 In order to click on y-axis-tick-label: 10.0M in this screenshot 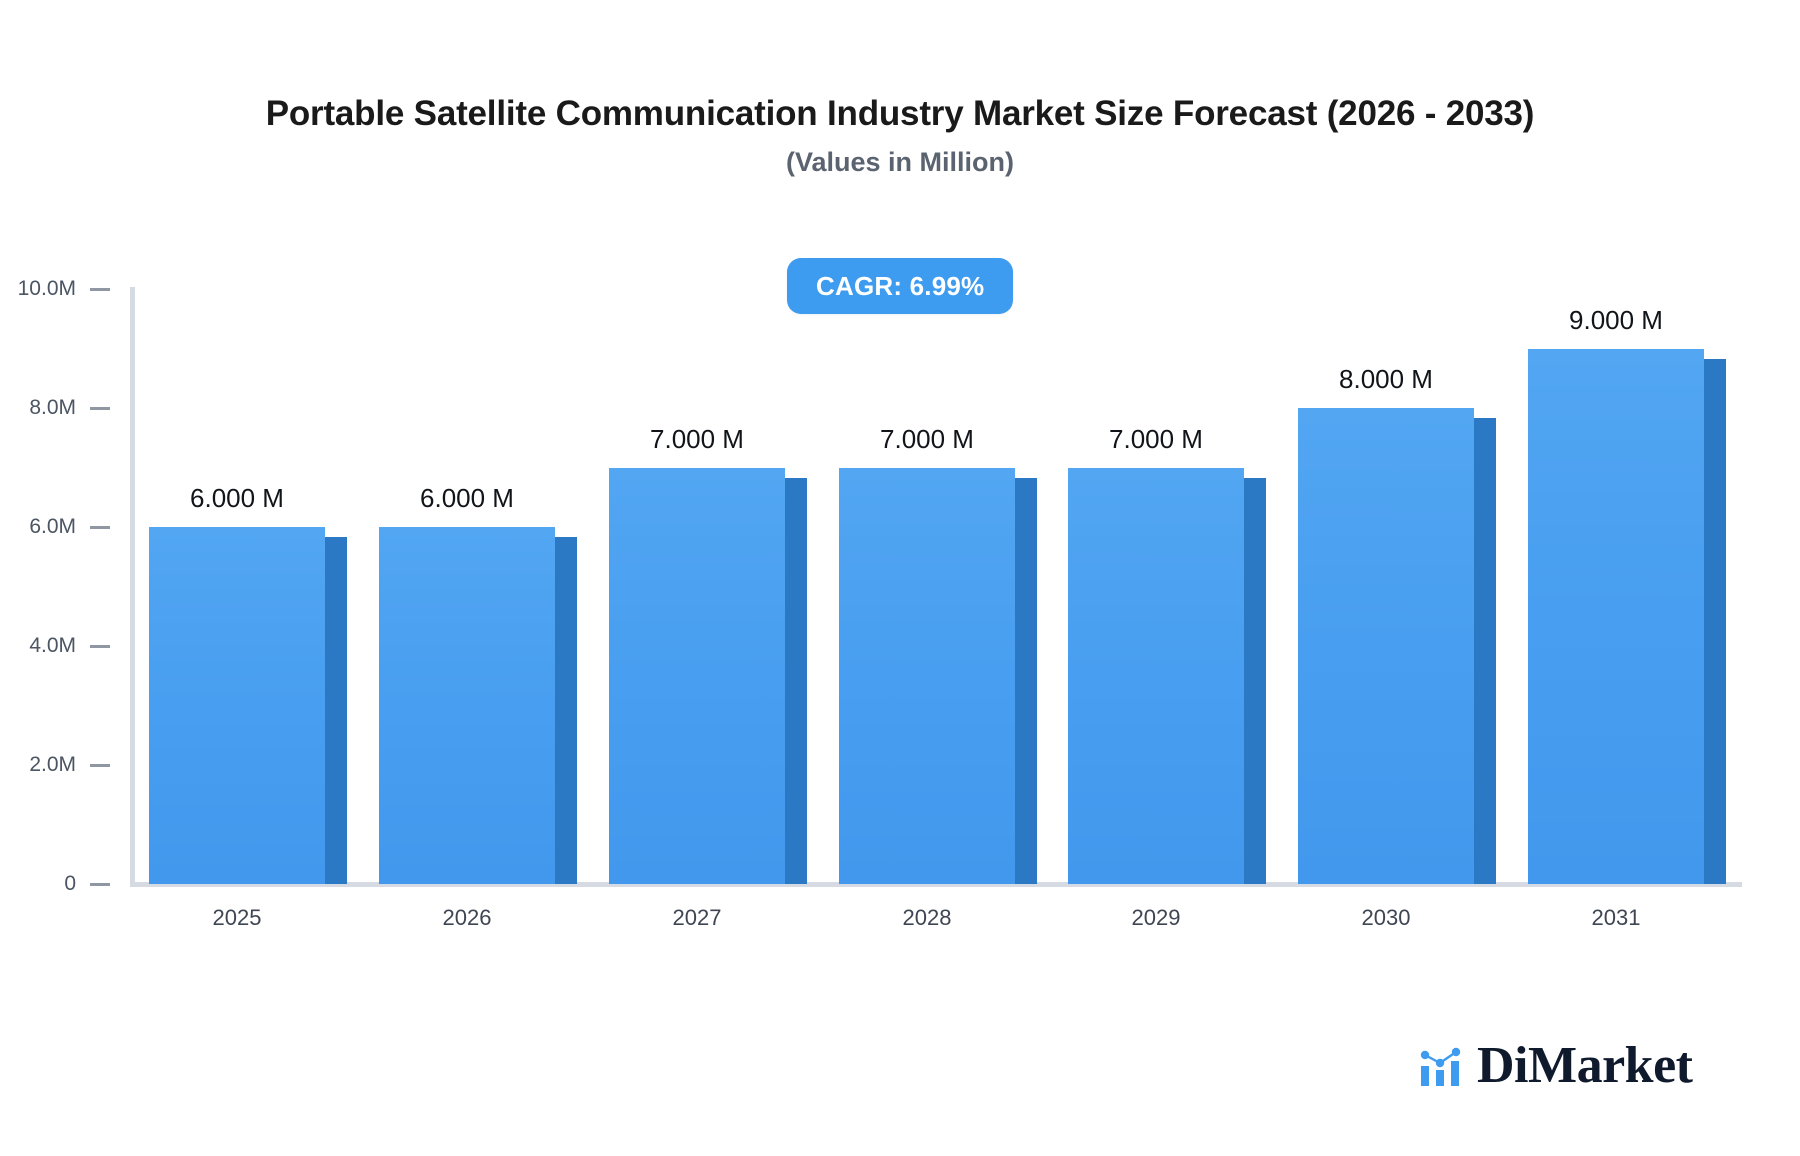, I will do `click(46, 288)`.